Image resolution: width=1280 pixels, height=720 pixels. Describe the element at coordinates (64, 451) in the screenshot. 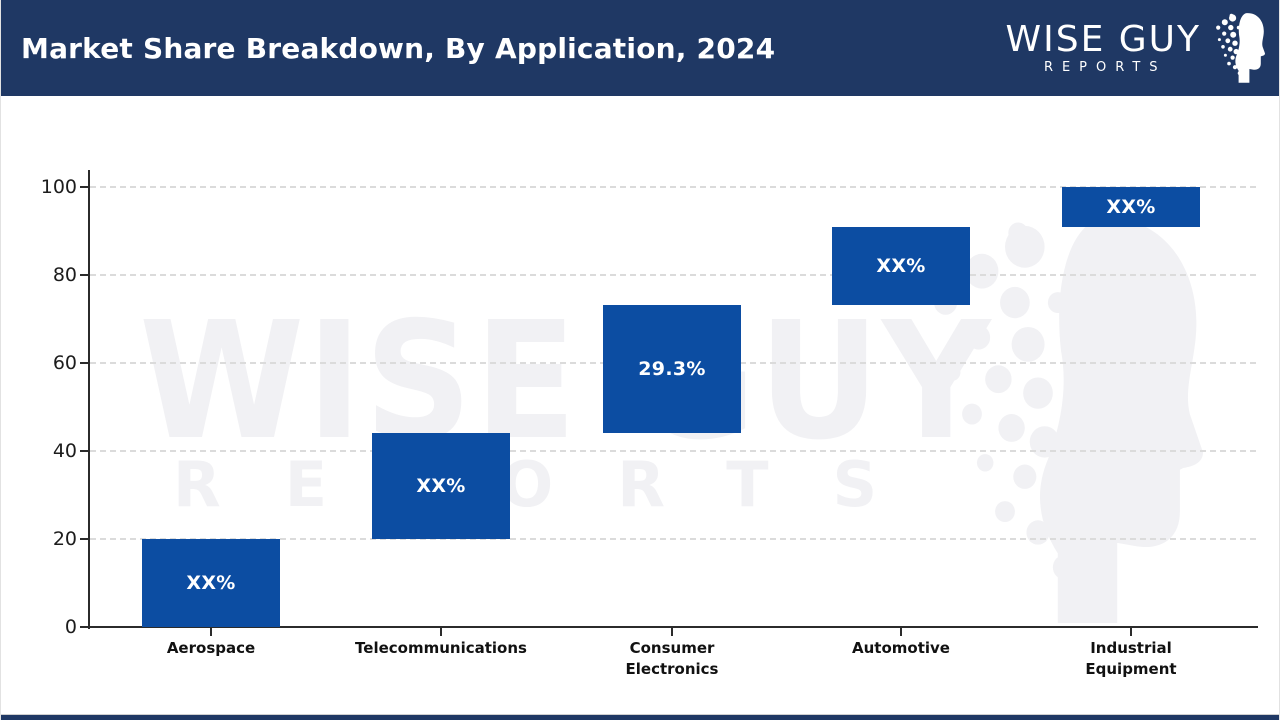

I see `y-tick-label-40: 40` at that location.